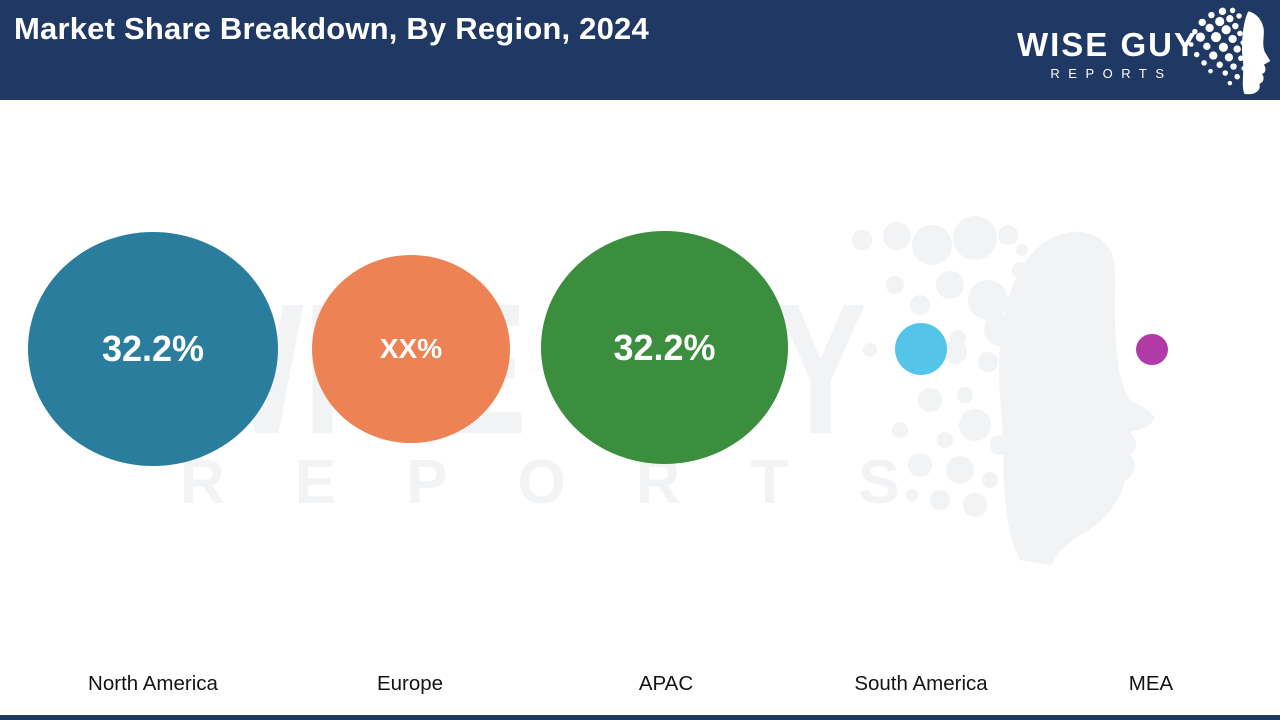  I want to click on brand-logo-text: WISE GUY REPORTS, so click(1107, 54).